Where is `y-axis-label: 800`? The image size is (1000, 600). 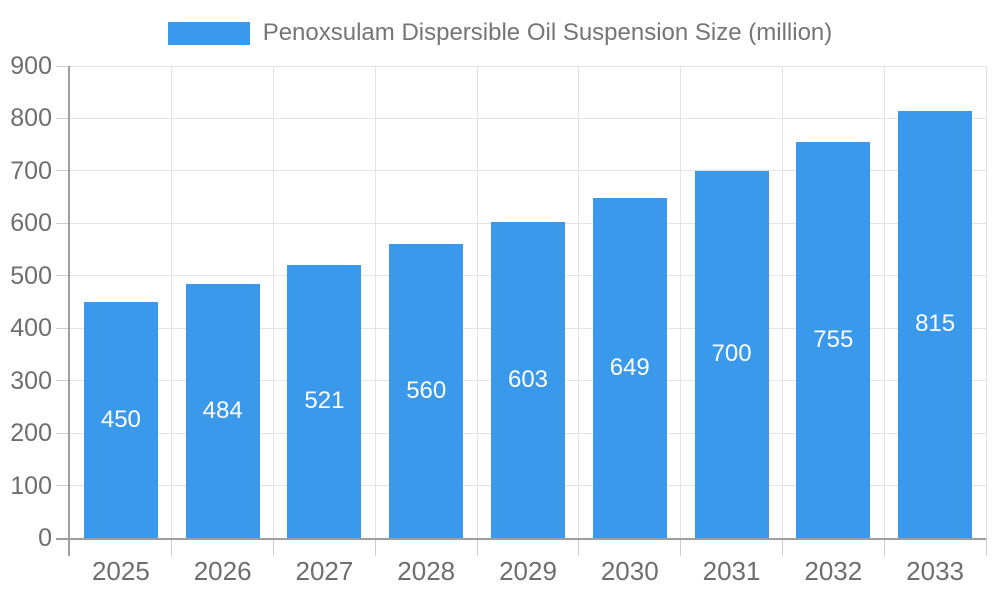
y-axis-label: 800 is located at coordinates (31, 118).